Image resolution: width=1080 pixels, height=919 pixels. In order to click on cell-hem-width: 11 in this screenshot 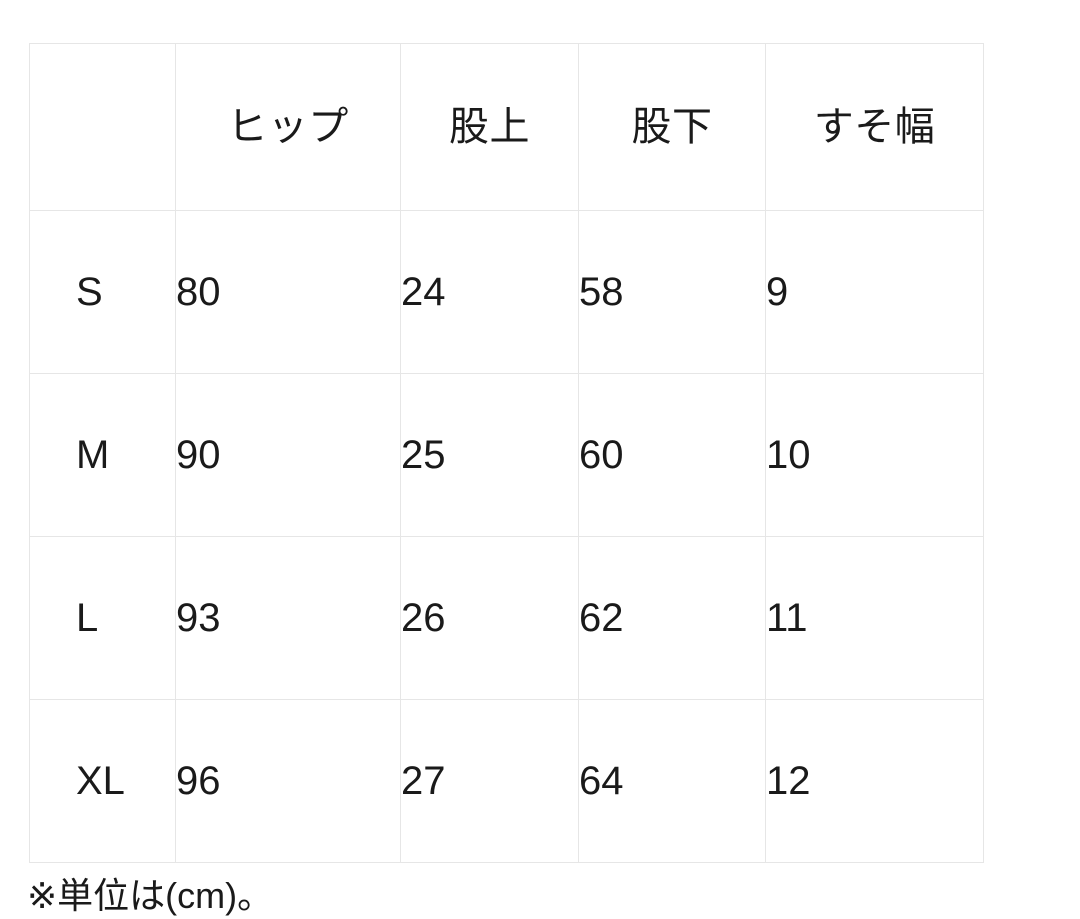, I will do `click(874, 618)`.